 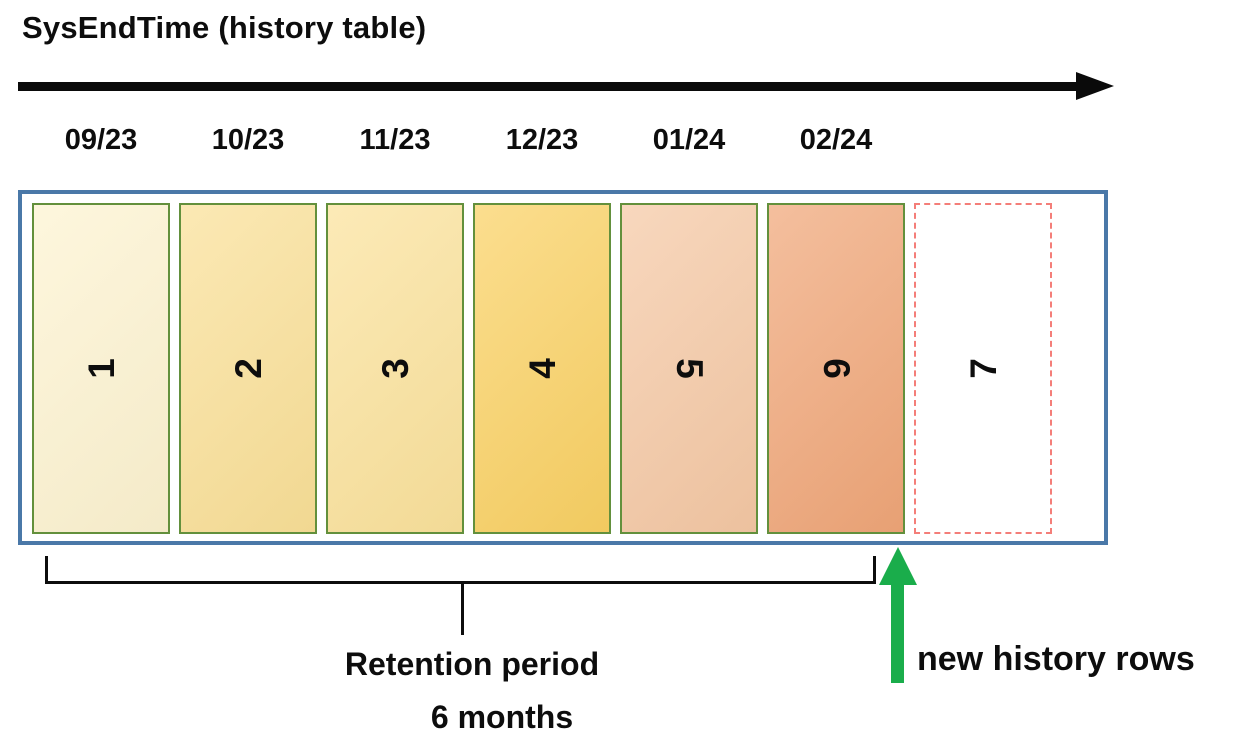 I want to click on partition-number: 1, so click(x=101, y=368).